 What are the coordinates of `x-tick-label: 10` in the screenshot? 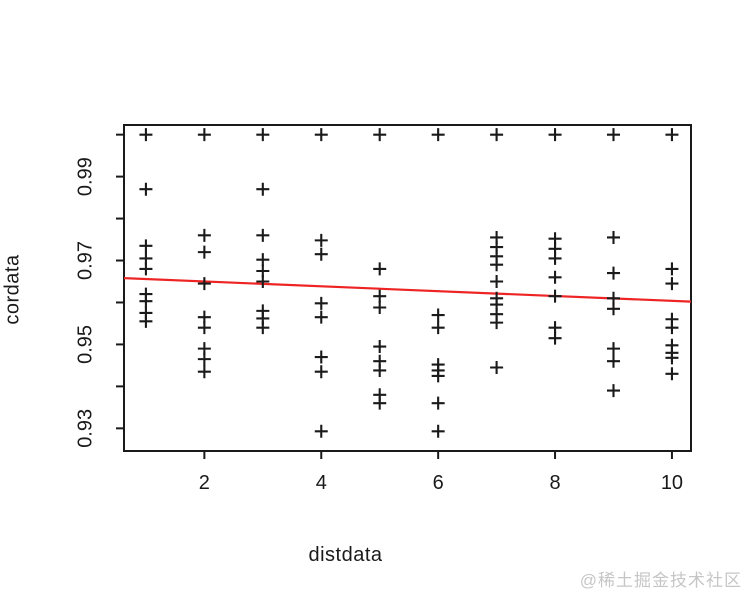 It's located at (672, 483).